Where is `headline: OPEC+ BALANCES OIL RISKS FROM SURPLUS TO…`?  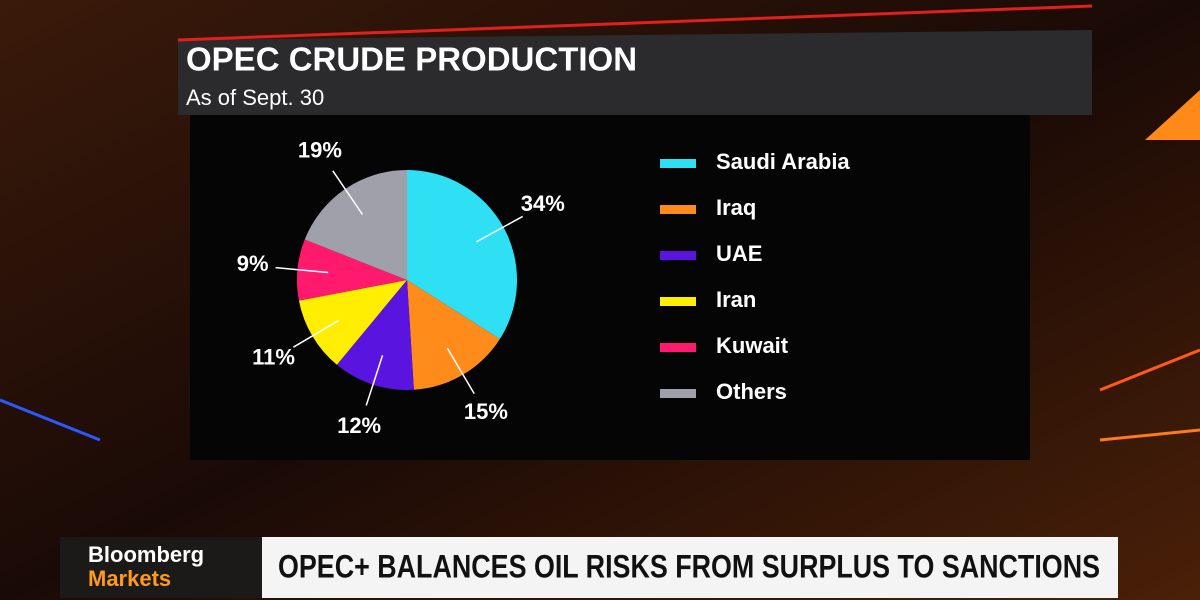 headline: OPEC+ BALANCES OIL RISKS FROM SURPLUS TO… is located at coordinates (689, 566).